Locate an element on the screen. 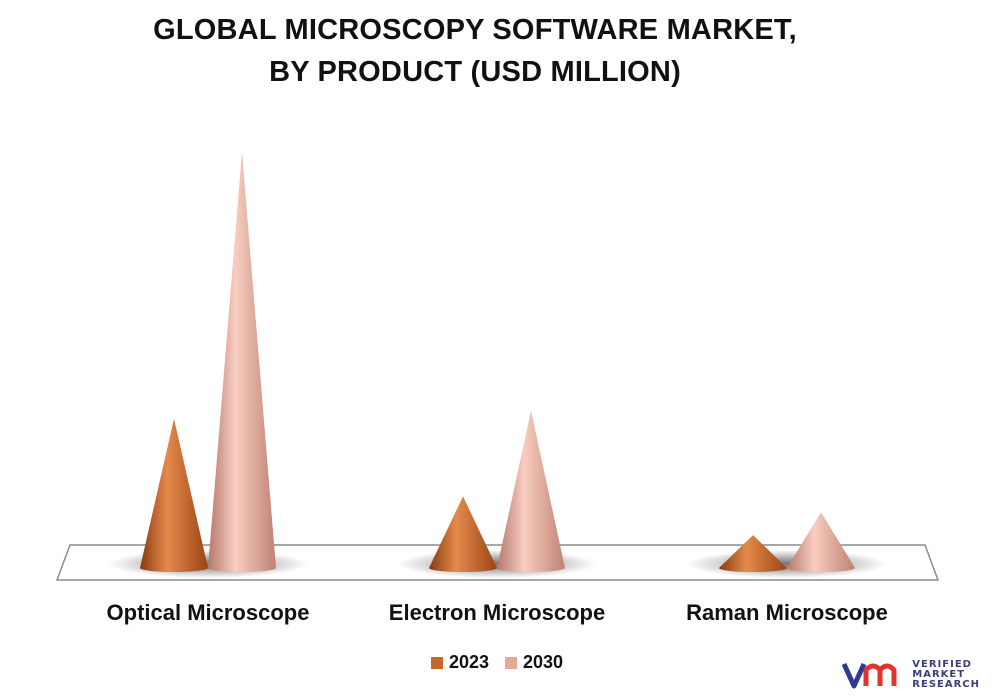 This screenshot has height=698, width=994. chart-title-line-1: GLOBAL MICROSCOPY SOFTWARE MARKET, is located at coordinates (475, 30).